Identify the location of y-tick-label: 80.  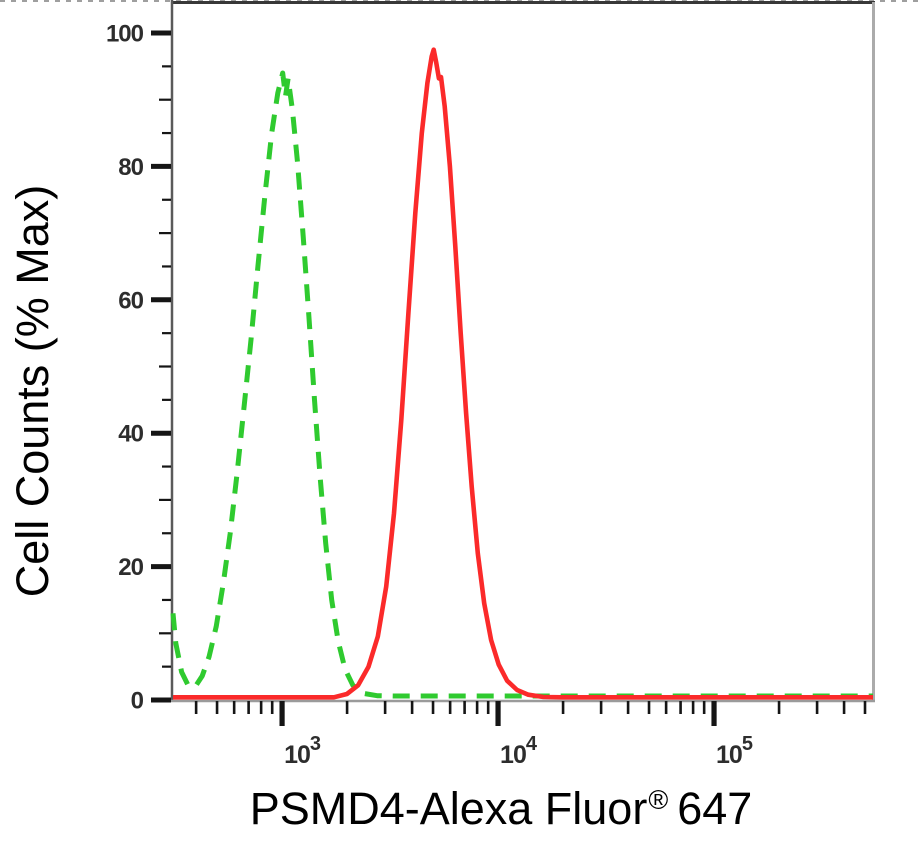
(130, 167).